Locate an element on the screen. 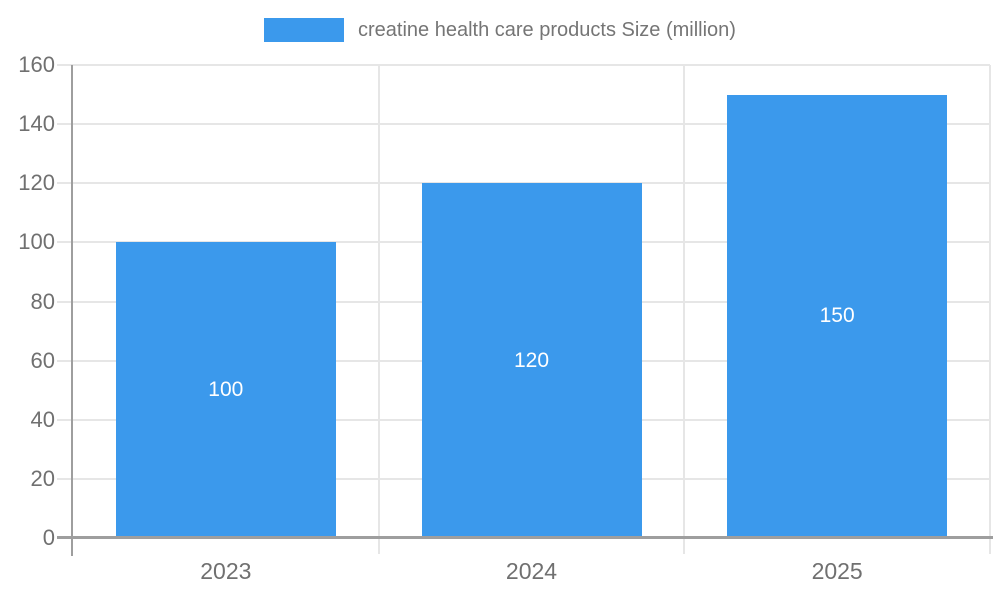  y-tick-label: 100 is located at coordinates (36, 242).